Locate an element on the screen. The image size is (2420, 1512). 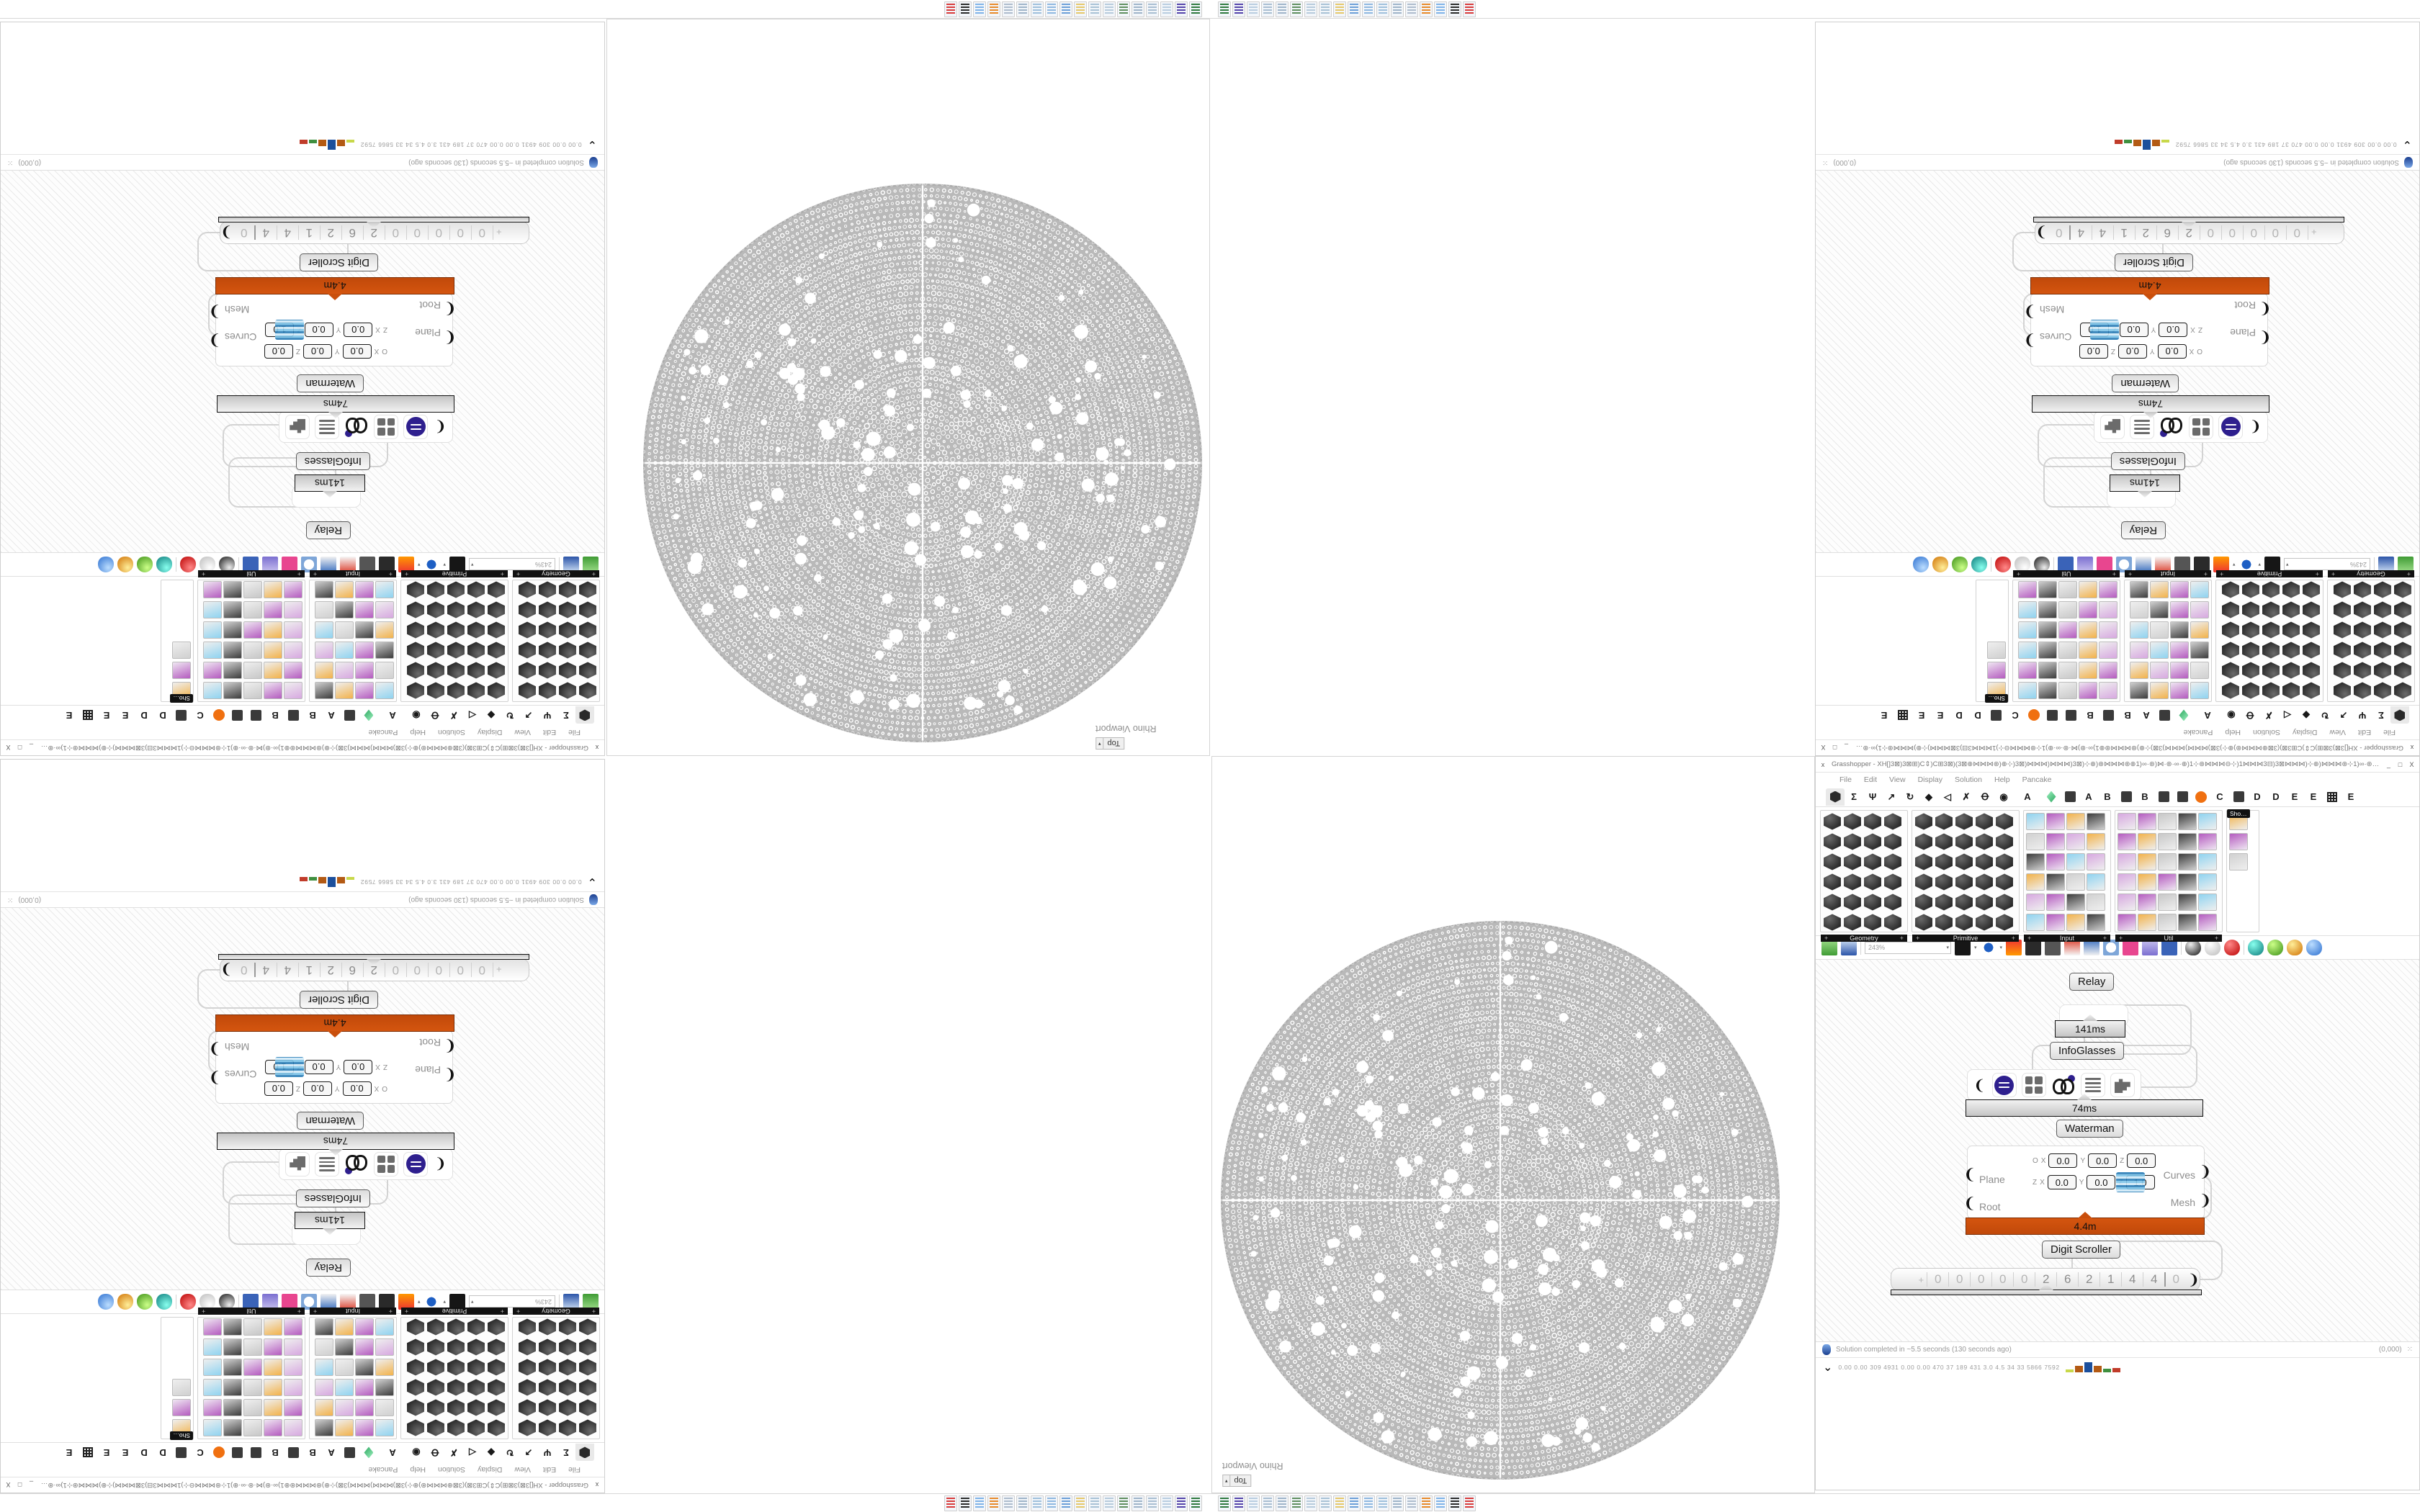
blob-blue-icon is located at coordinates (105, 564).